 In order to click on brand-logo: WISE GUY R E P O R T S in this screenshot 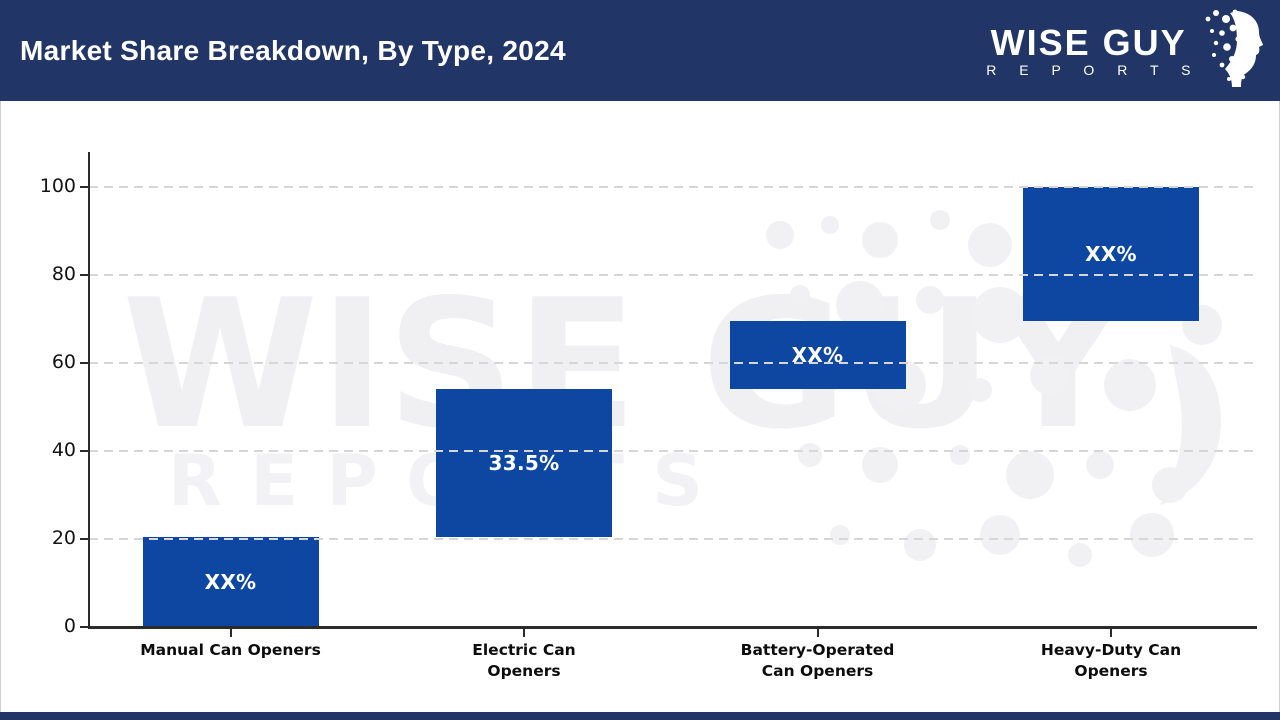, I will do `click(1121, 51)`.